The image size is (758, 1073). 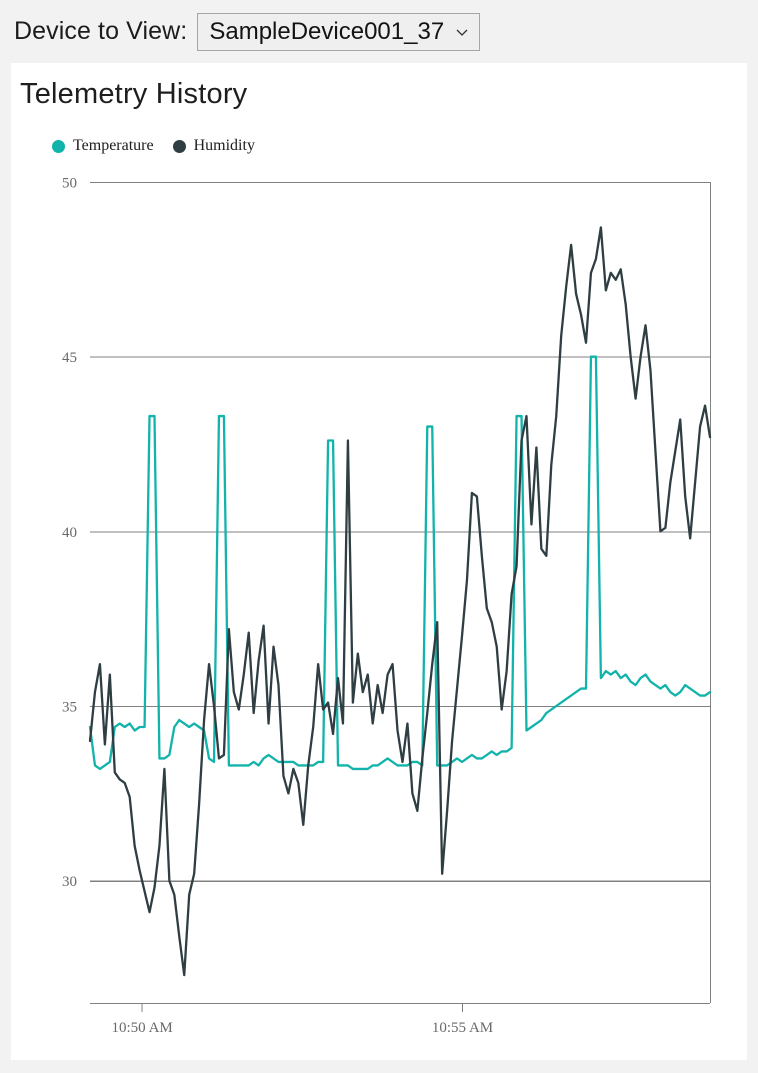 I want to click on chevron-down-icon, so click(x=462, y=32).